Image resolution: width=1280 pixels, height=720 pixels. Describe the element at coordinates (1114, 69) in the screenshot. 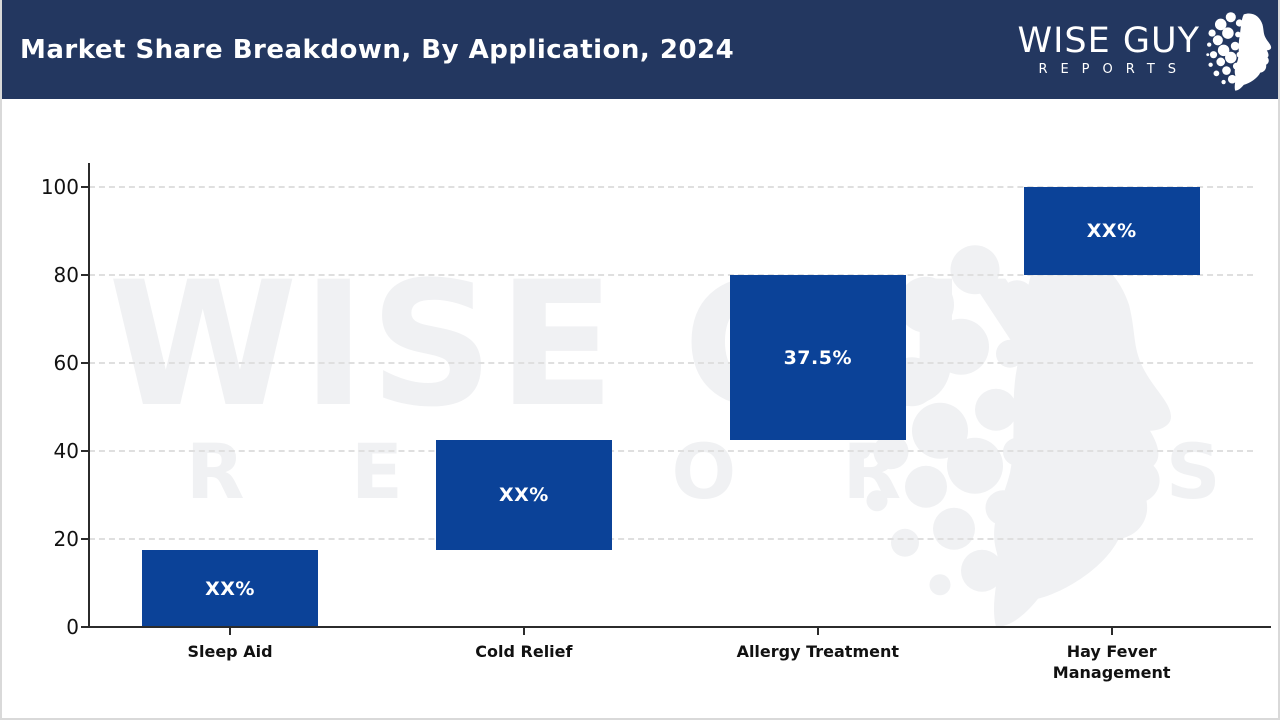

I see `logo-subtext: REPORTS` at that location.